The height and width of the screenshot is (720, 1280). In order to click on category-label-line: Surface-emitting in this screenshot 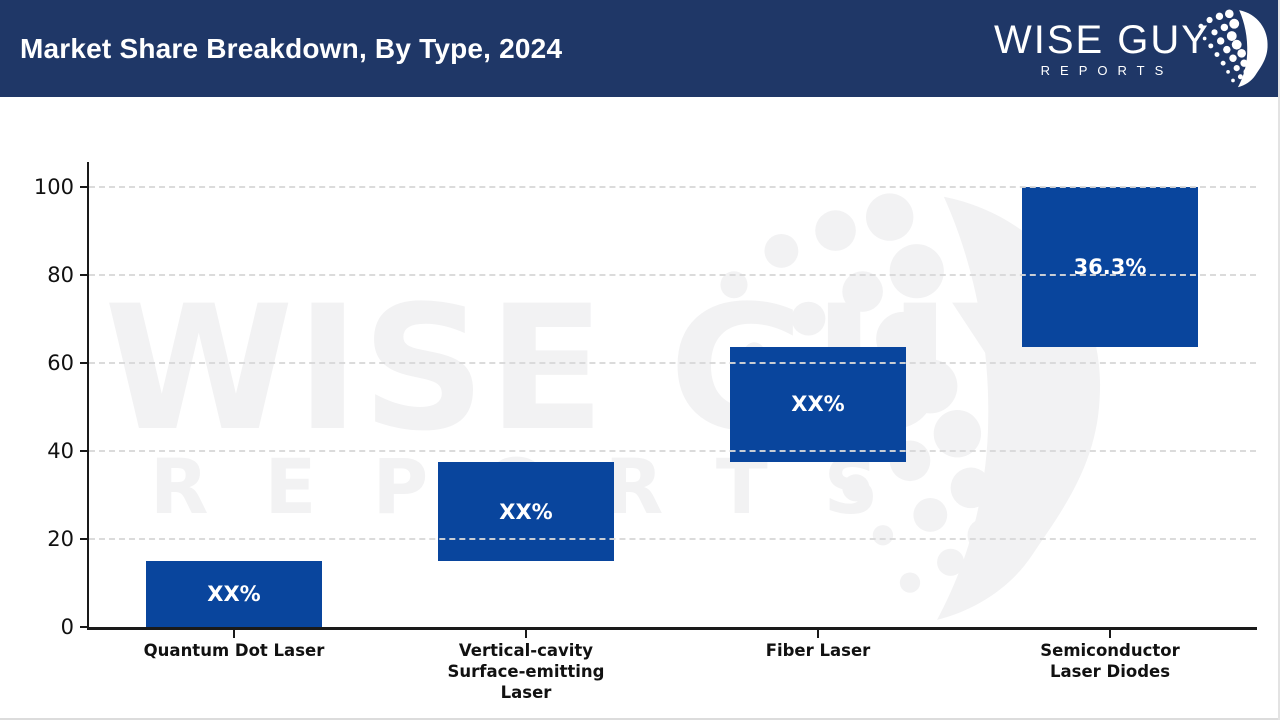, I will do `click(526, 671)`.